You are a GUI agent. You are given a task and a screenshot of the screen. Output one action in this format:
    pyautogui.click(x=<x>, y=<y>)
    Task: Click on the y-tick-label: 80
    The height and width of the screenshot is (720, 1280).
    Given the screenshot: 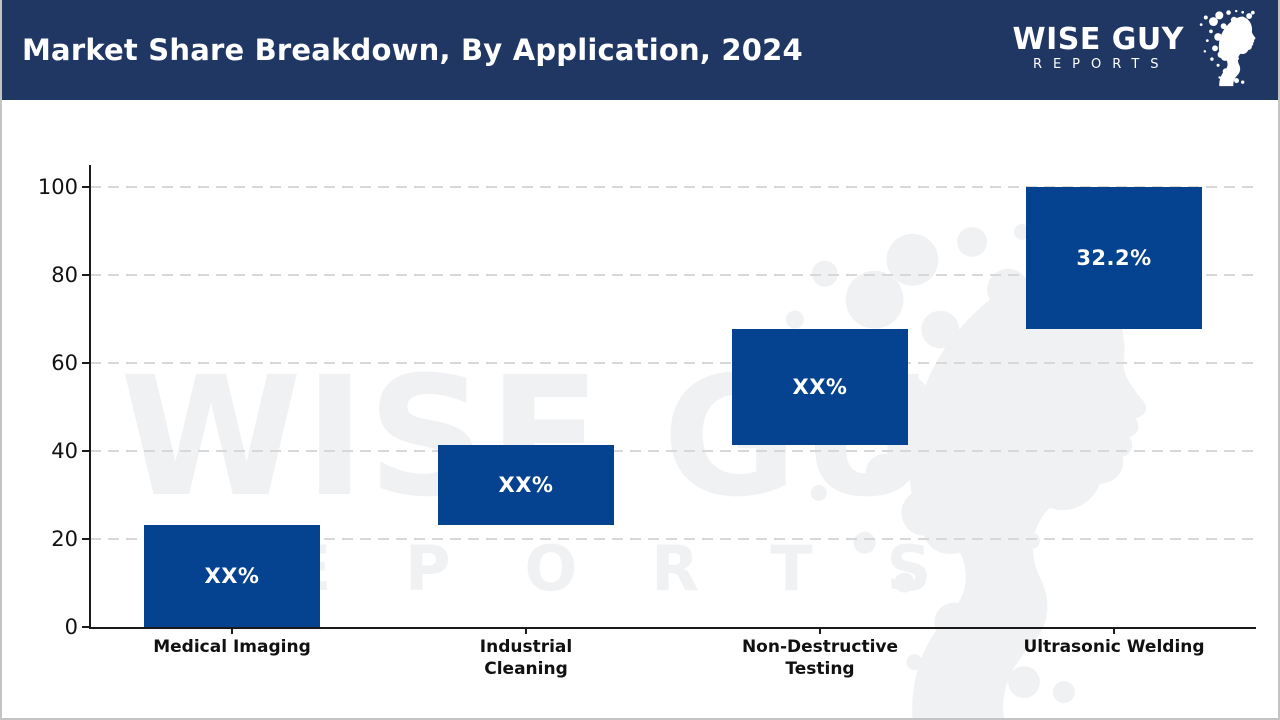 What is the action you would take?
    pyautogui.click(x=64, y=275)
    